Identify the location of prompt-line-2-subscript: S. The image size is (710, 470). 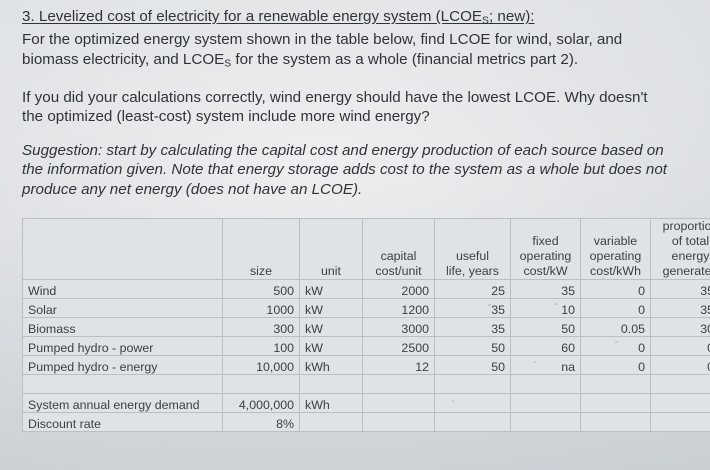
(228, 64).